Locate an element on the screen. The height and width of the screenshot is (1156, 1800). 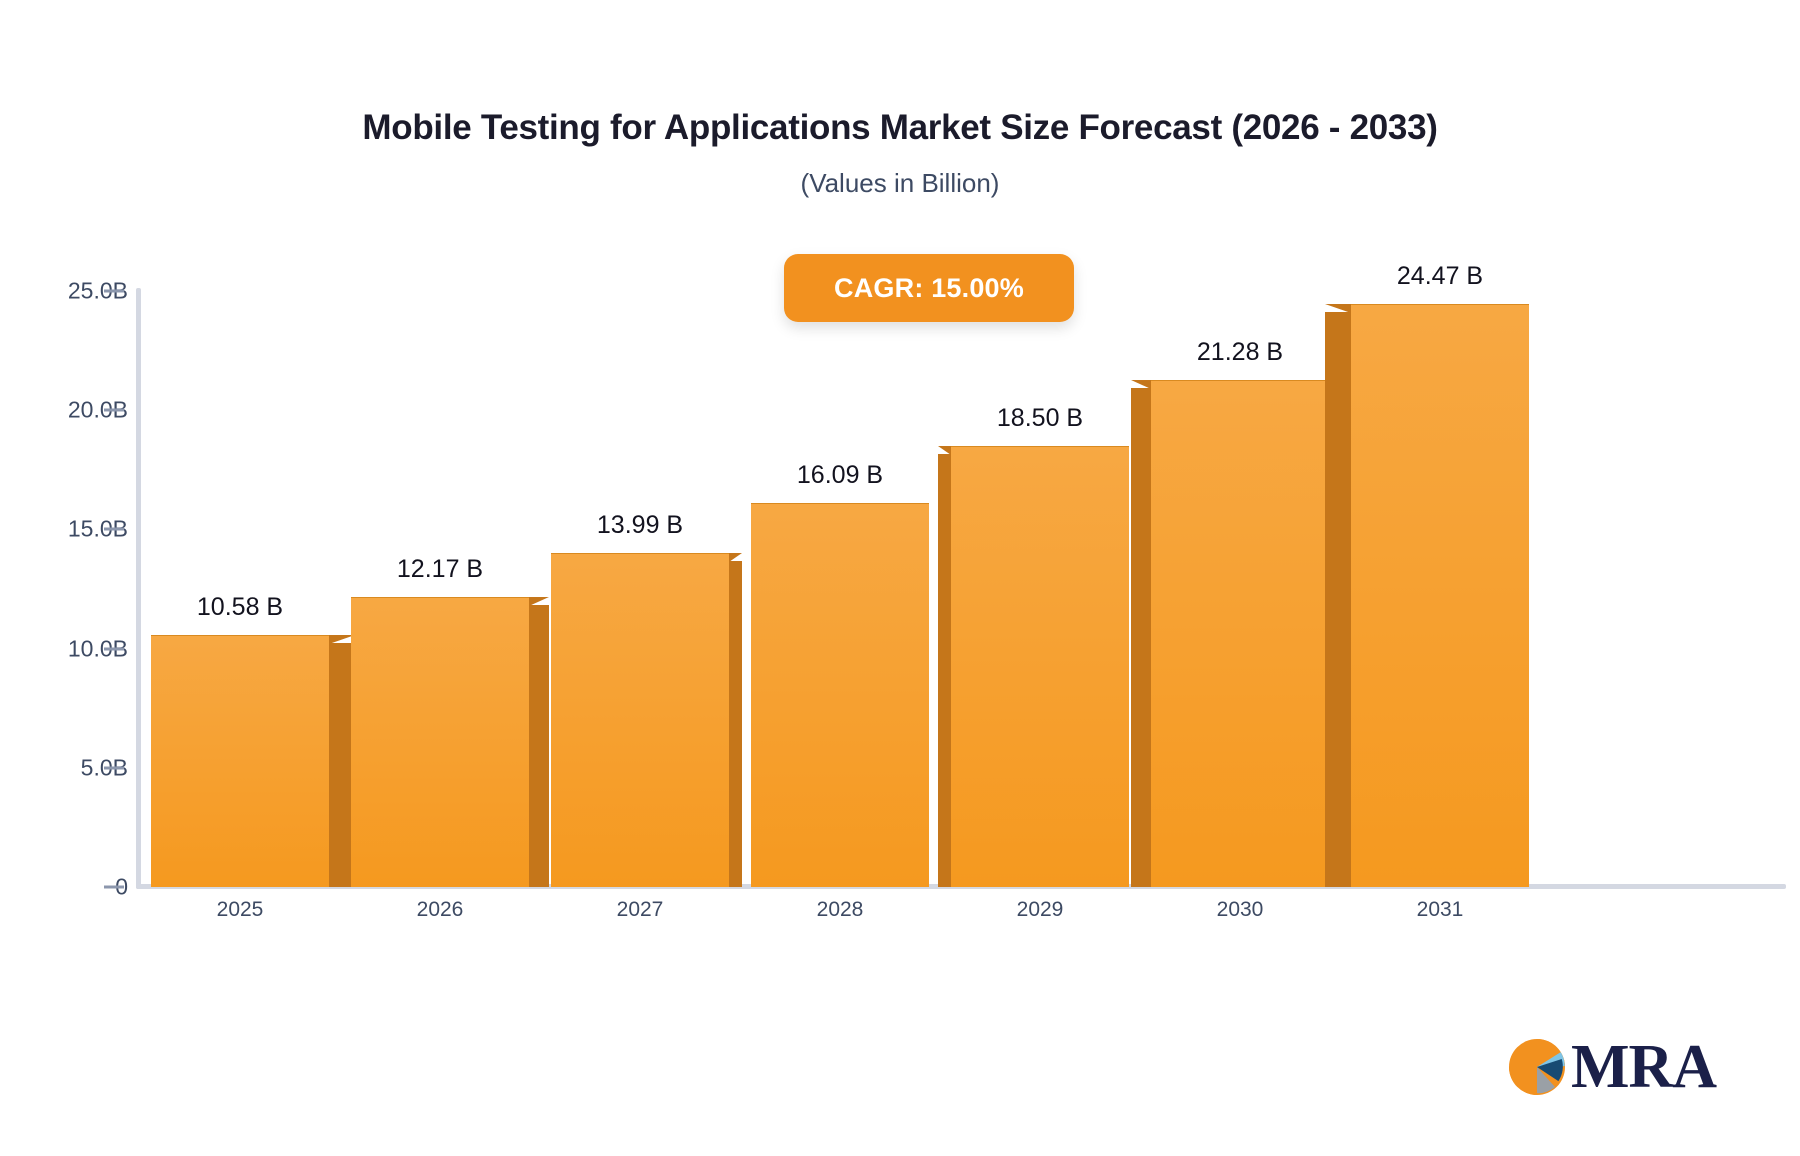
bar-value-label: 24.47 B is located at coordinates (1440, 275).